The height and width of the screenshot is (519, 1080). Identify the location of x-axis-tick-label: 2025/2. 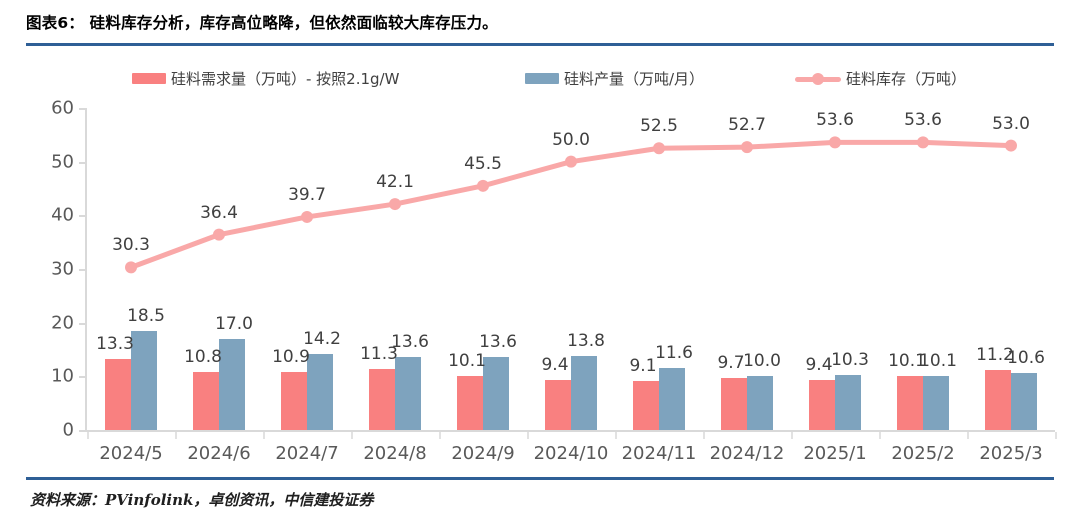
(923, 453).